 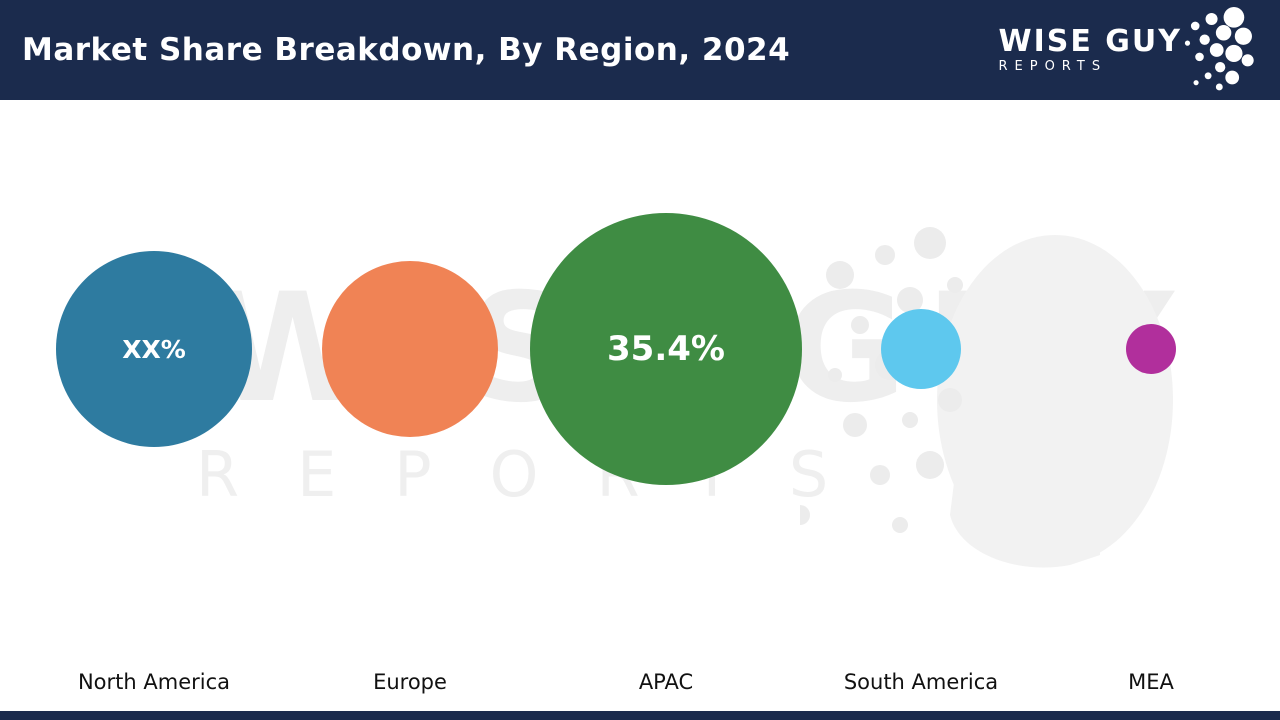 I want to click on logo-text: WISE GUY REPORTS, so click(x=1090, y=50).